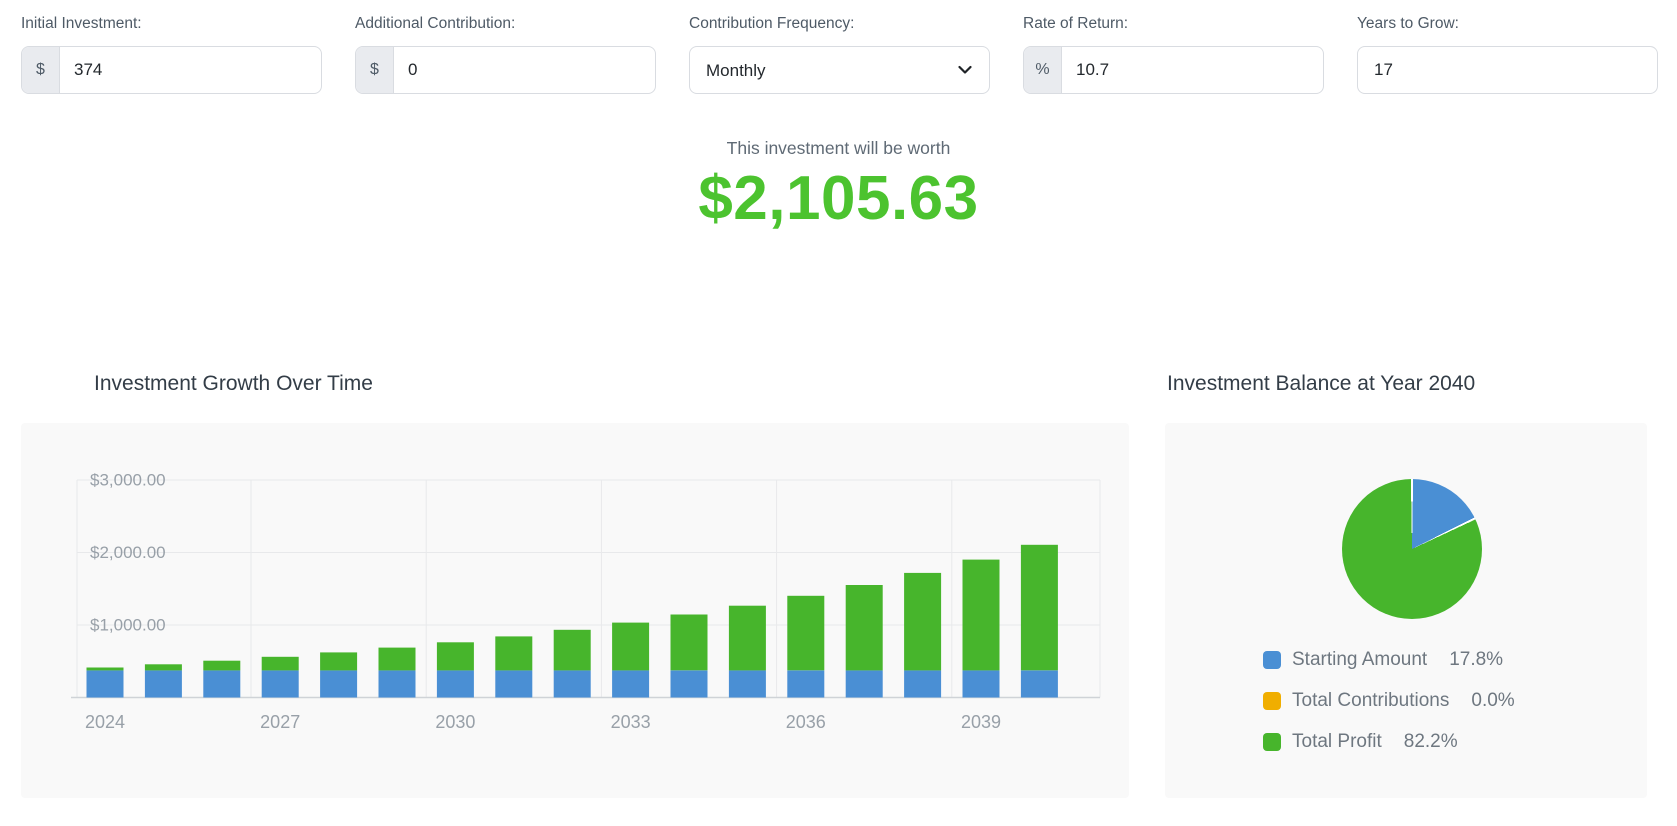  I want to click on svg-text: 2024, so click(105, 722).